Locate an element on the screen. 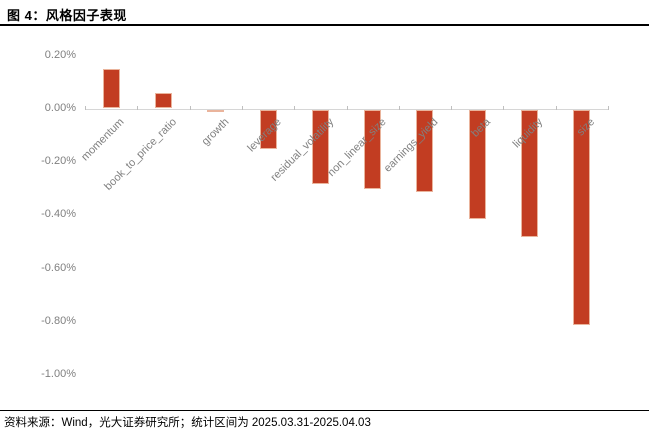 Image resolution: width=649 pixels, height=430 pixels. y-axis-tick-label: -0.40% is located at coordinates (58, 214).